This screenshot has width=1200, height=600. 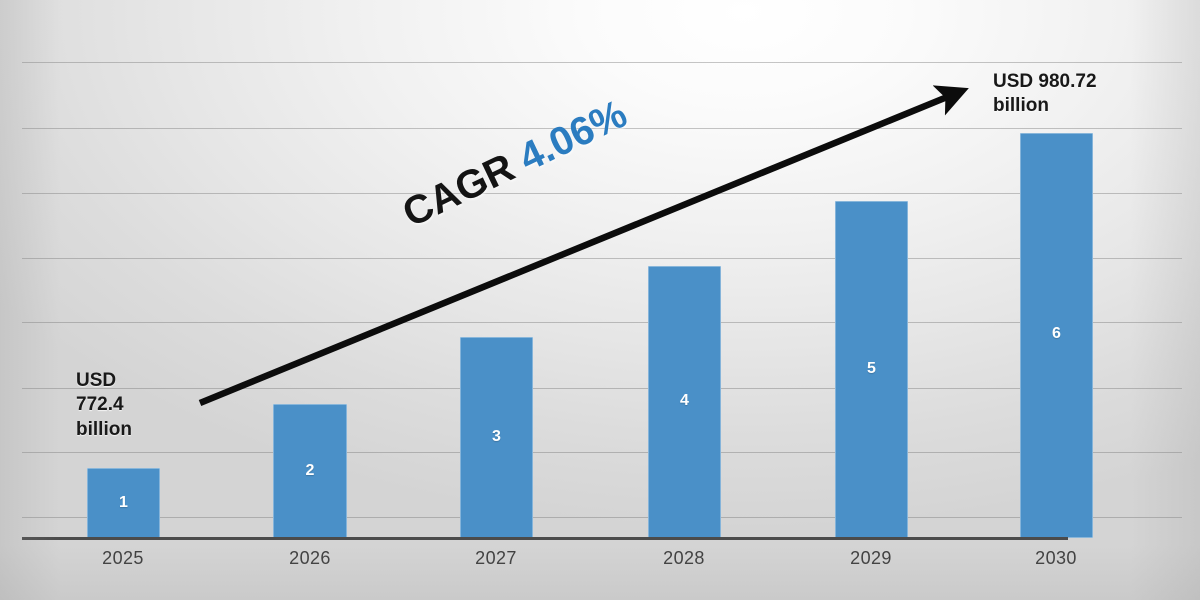 I want to click on bar-value-label: 1, so click(x=123, y=502).